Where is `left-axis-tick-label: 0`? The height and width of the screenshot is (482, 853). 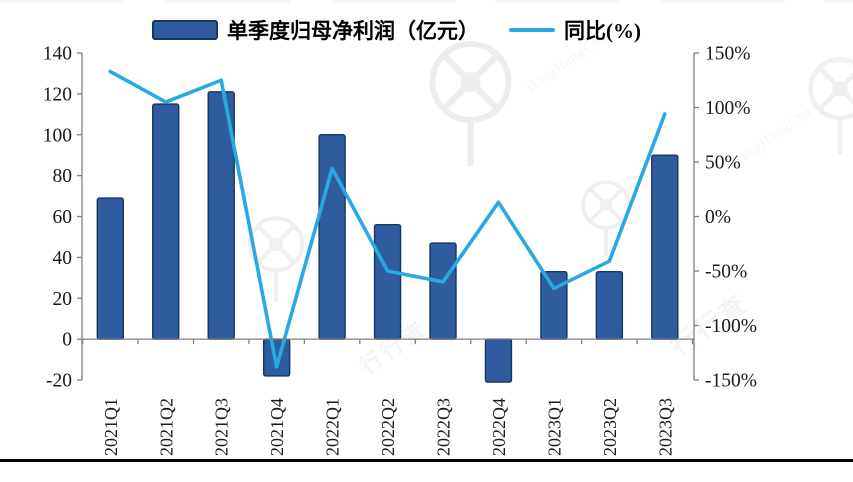
left-axis-tick-label: 0 is located at coordinates (67, 340).